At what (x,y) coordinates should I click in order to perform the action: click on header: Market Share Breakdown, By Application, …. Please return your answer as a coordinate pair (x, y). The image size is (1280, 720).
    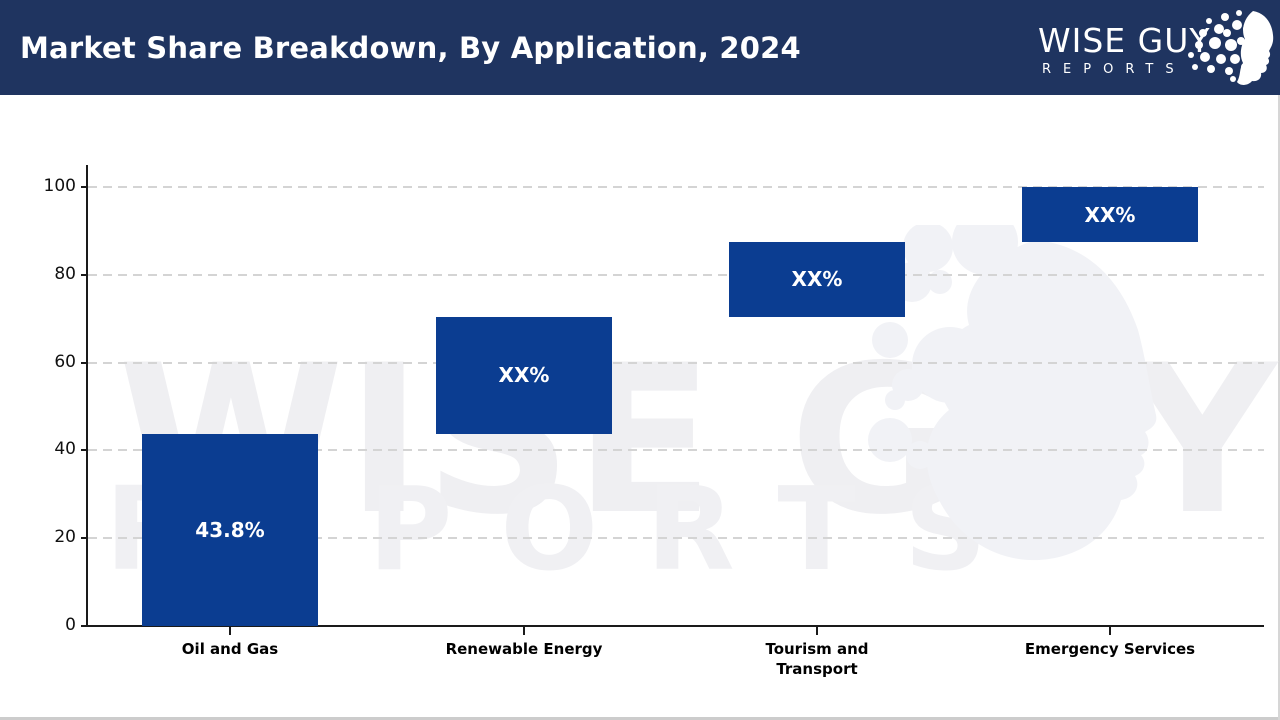
    Looking at the image, I should click on (640, 47).